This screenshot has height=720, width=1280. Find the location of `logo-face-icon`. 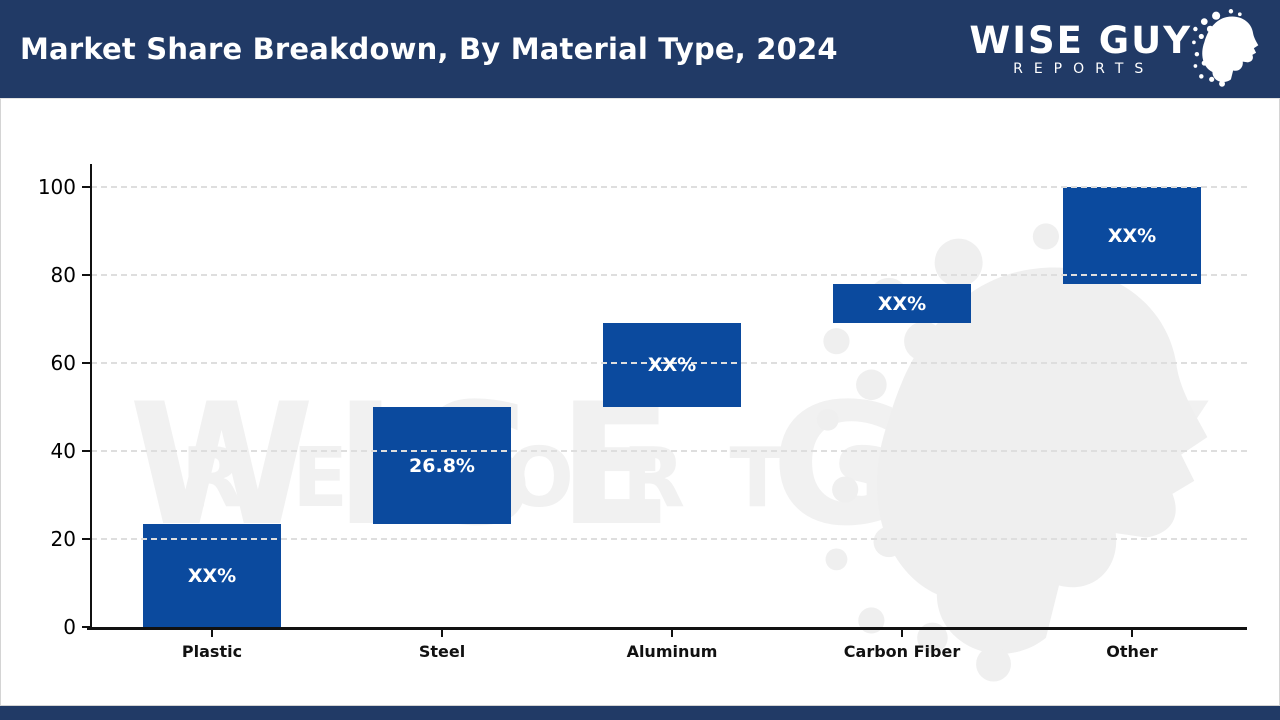

logo-face-icon is located at coordinates (1225, 48).